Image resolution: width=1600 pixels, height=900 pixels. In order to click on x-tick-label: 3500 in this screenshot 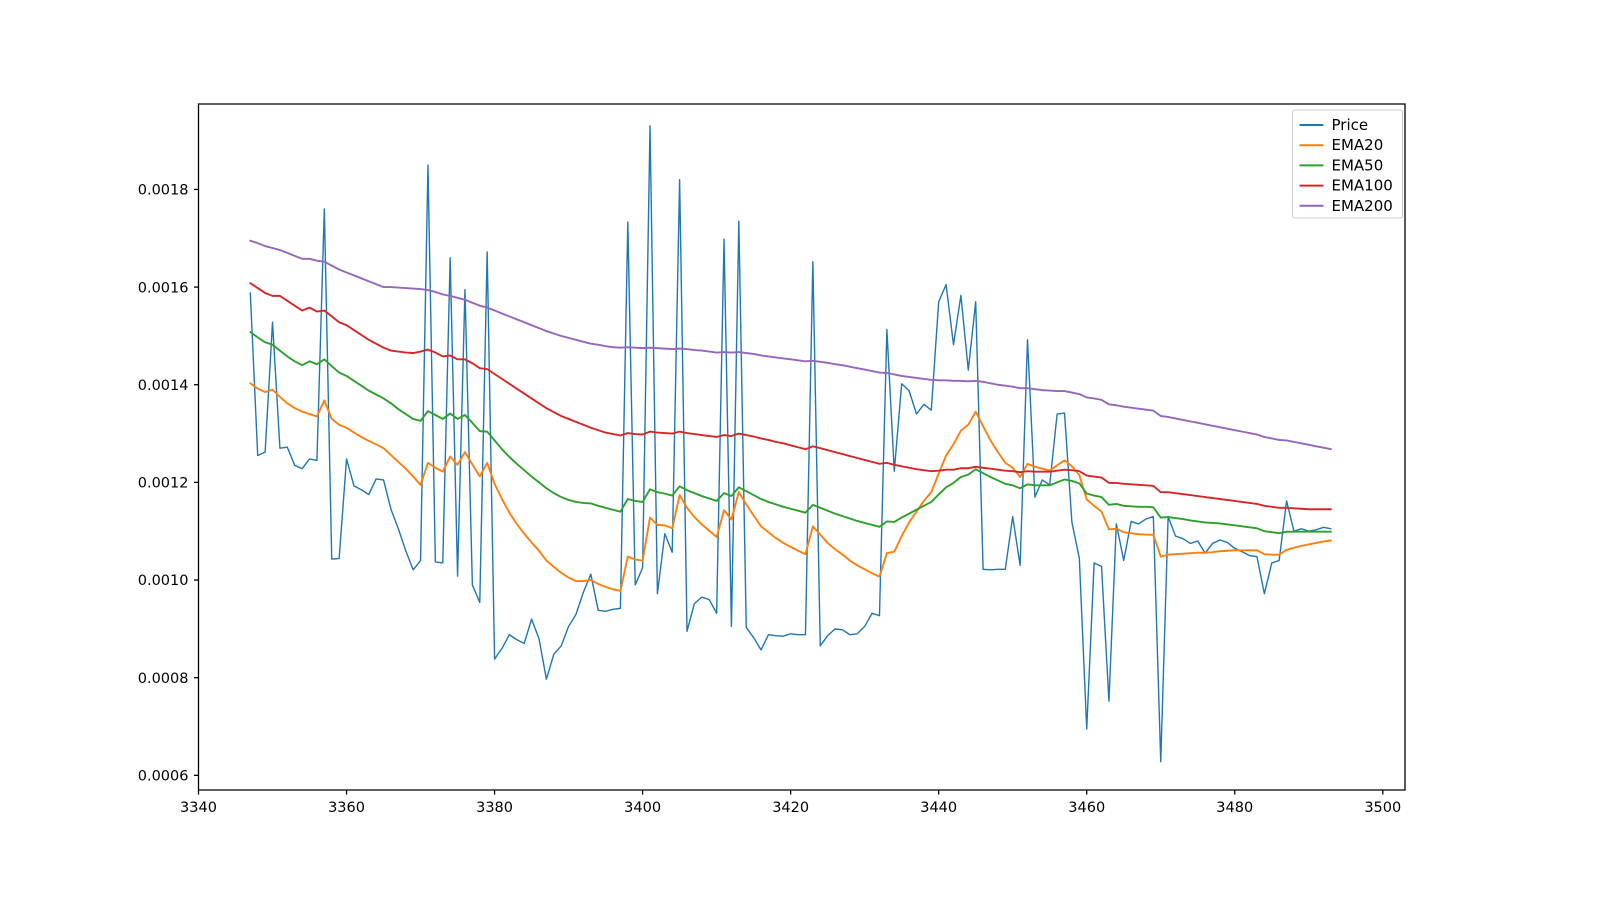, I will do `click(1382, 808)`.